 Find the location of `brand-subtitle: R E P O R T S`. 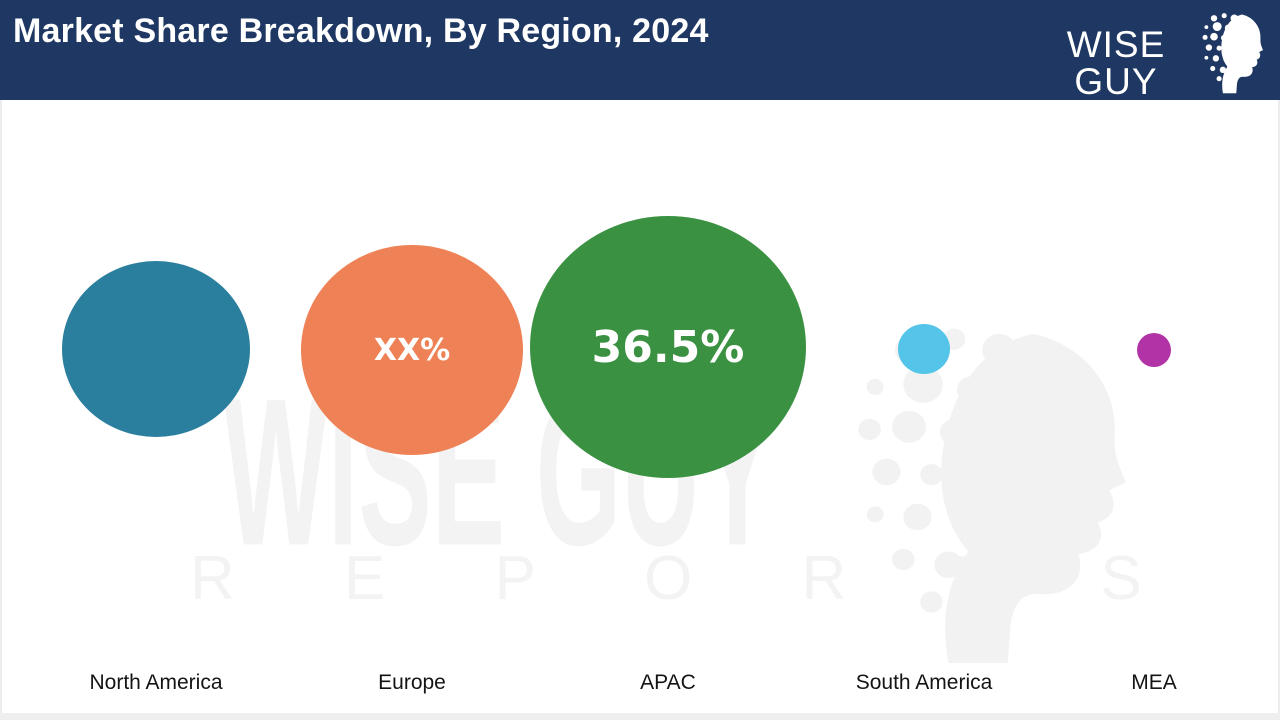

brand-subtitle: R E P O R T S is located at coordinates (1120, 118).